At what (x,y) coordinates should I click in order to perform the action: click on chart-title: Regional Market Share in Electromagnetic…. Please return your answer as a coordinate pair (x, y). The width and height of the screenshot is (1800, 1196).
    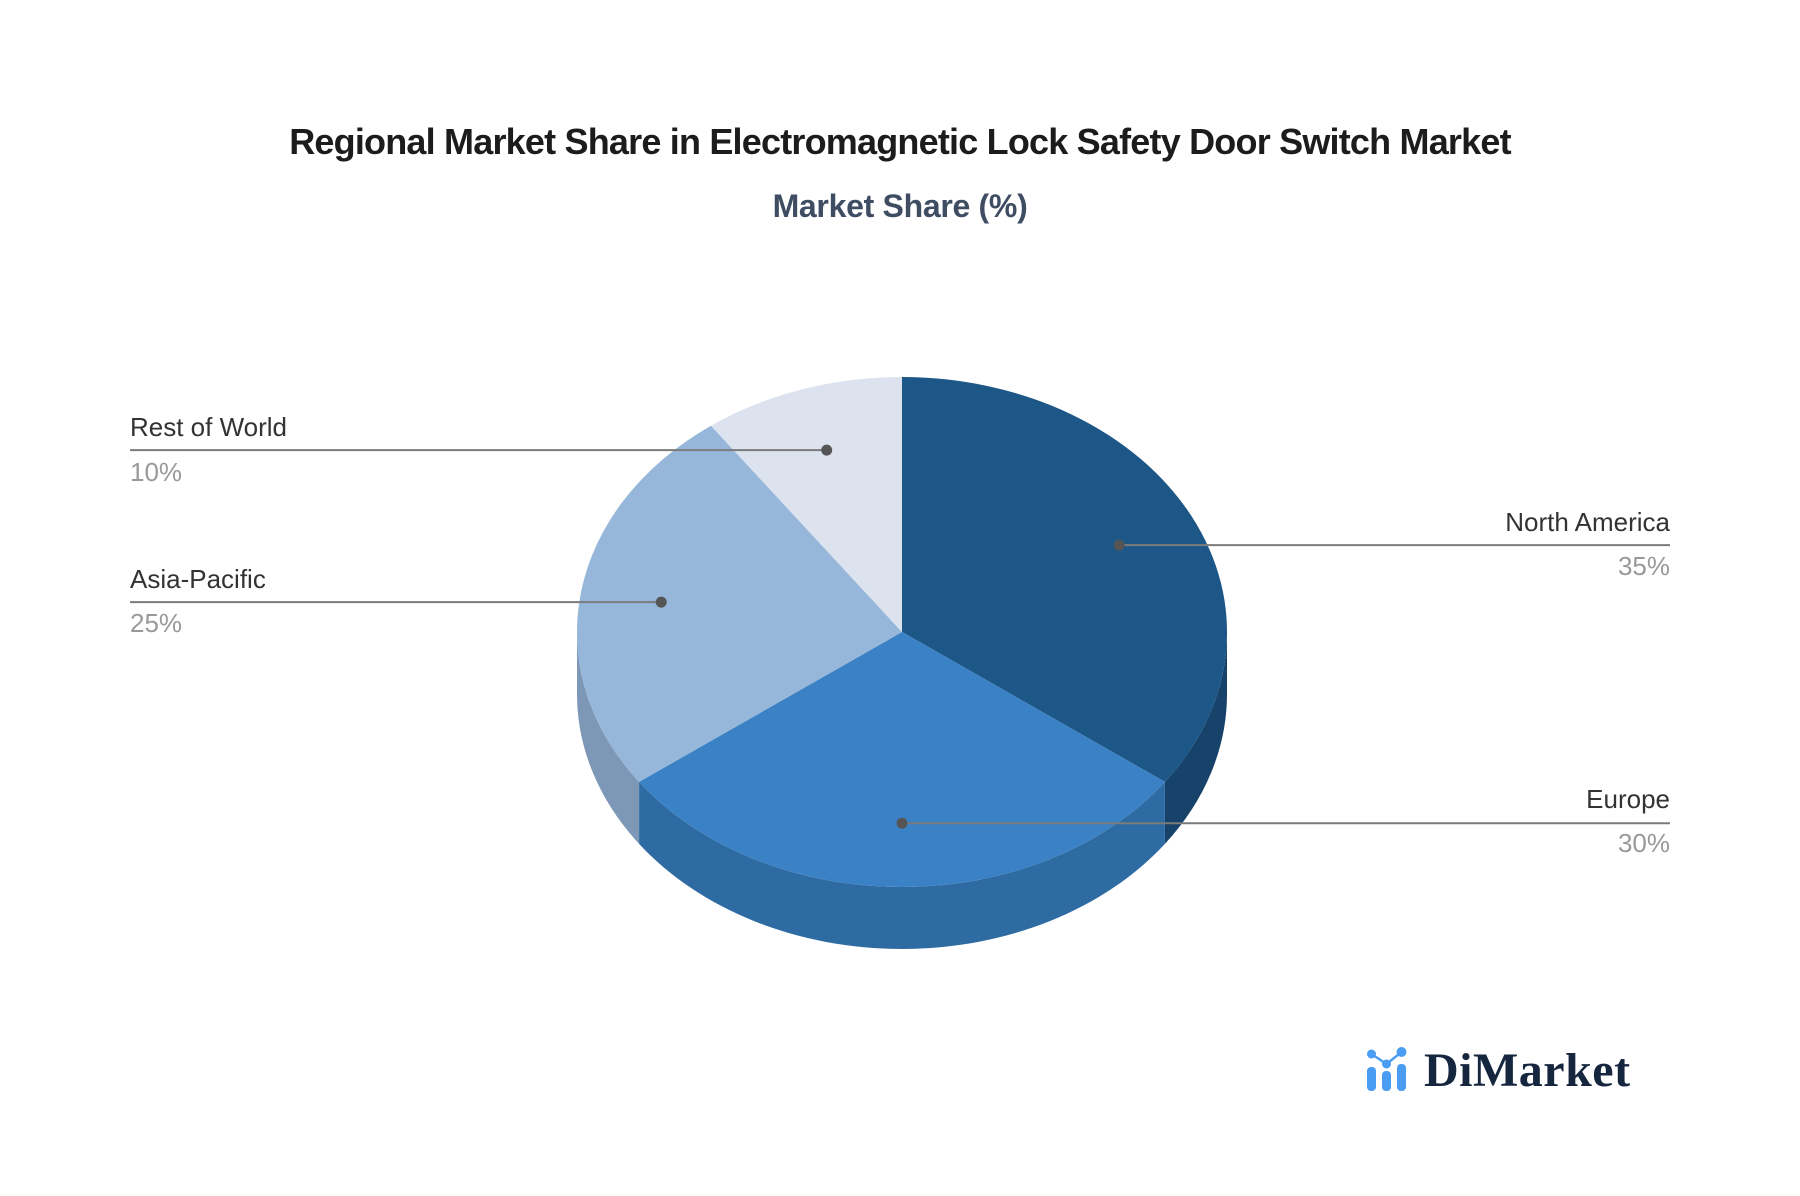
    Looking at the image, I should click on (900, 141).